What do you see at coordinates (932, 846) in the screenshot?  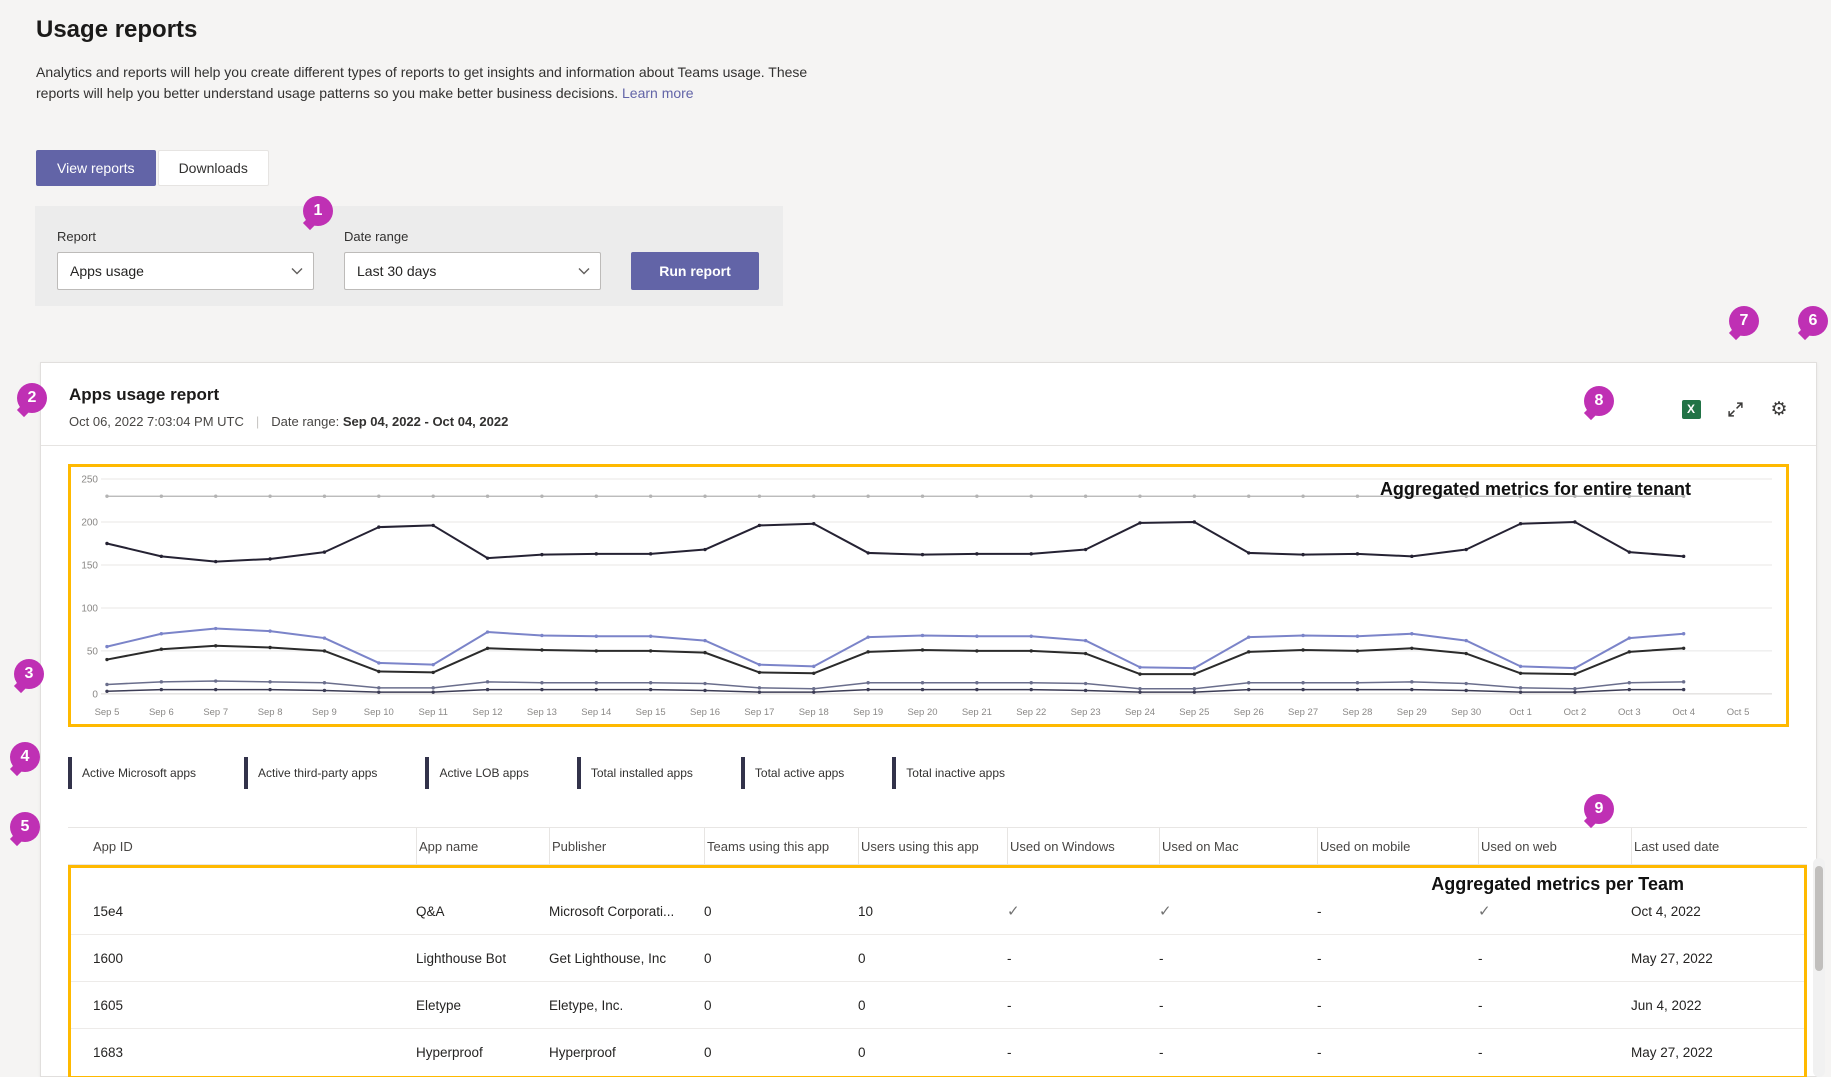 I see `column-header-users-using-this-app: Users using this app` at bounding box center [932, 846].